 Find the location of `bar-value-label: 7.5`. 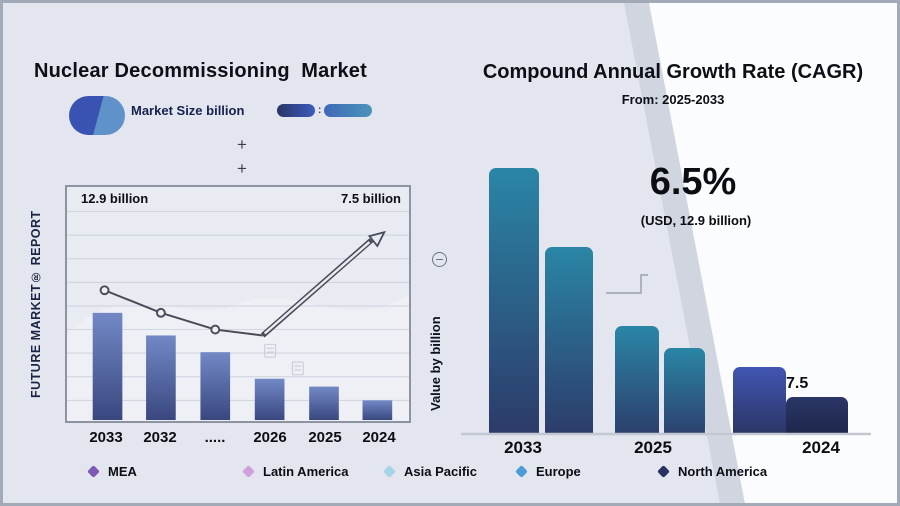

bar-value-label: 7.5 is located at coordinates (797, 383).